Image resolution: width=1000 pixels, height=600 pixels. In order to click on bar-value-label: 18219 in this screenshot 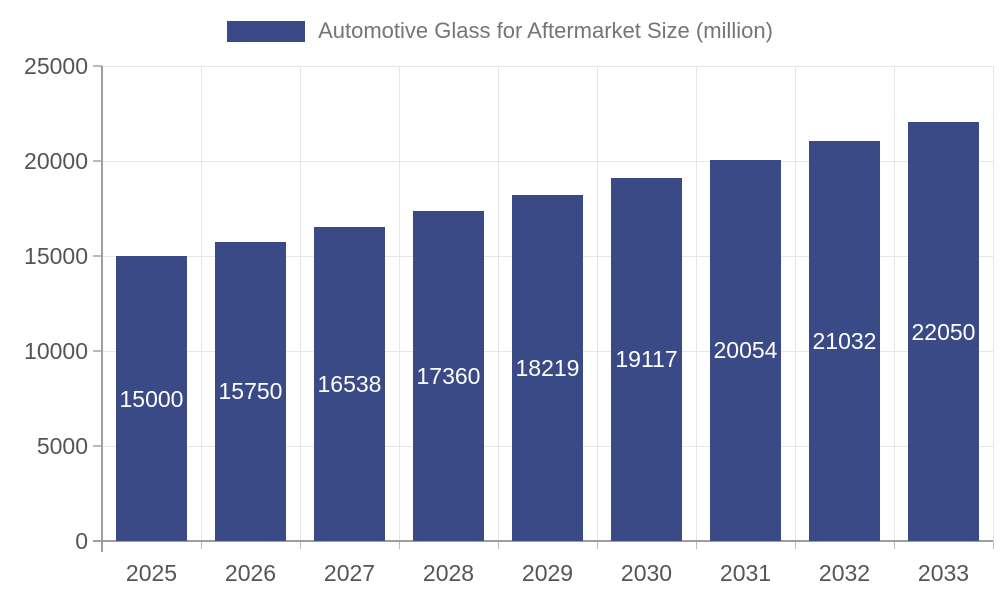, I will do `click(547, 367)`.